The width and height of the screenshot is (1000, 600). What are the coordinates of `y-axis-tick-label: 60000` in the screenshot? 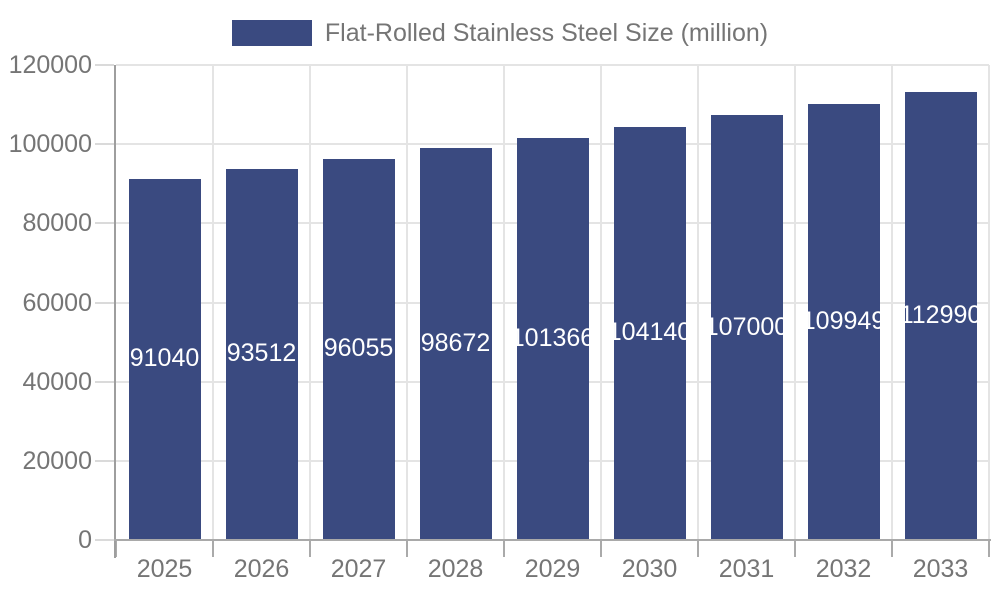 It's located at (57, 302).